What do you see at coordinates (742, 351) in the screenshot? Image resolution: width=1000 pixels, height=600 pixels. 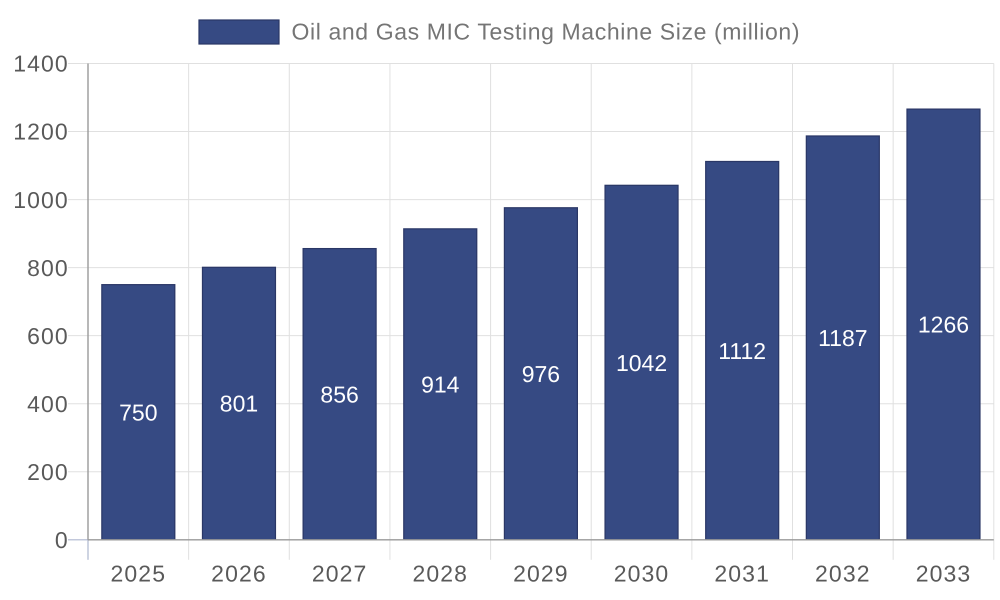 I see `svg-text: 1112` at bounding box center [742, 351].